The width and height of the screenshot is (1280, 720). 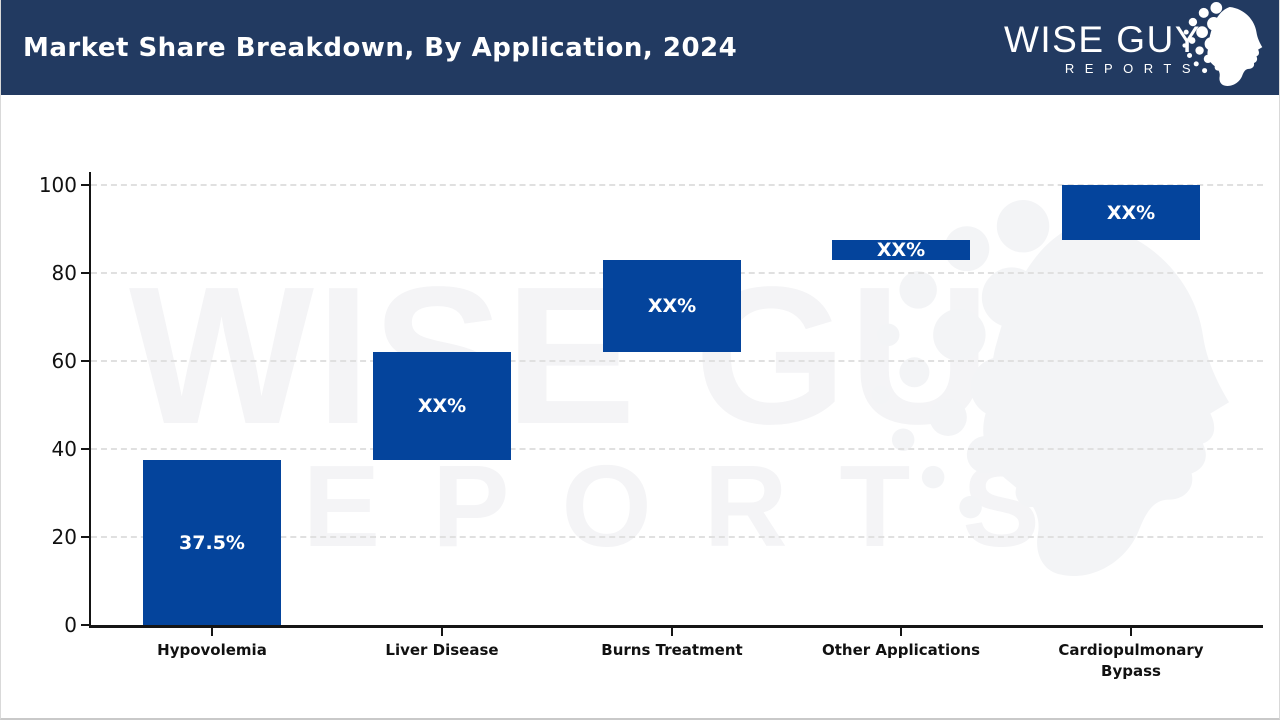 I want to click on bar-segment: 37.5%, so click(x=212, y=542).